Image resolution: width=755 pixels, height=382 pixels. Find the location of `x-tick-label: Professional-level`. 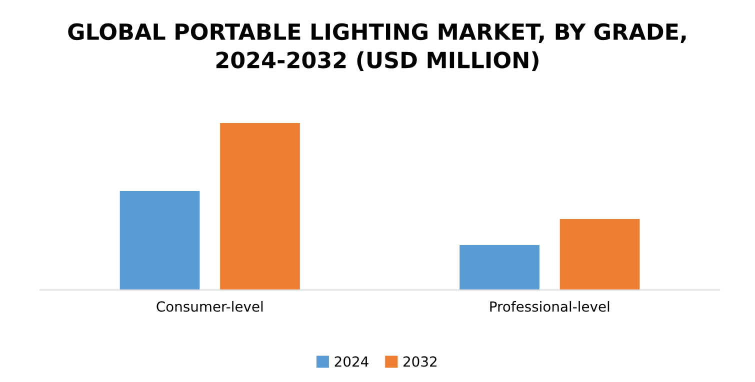

x-tick-label: Professional-level is located at coordinates (550, 306).